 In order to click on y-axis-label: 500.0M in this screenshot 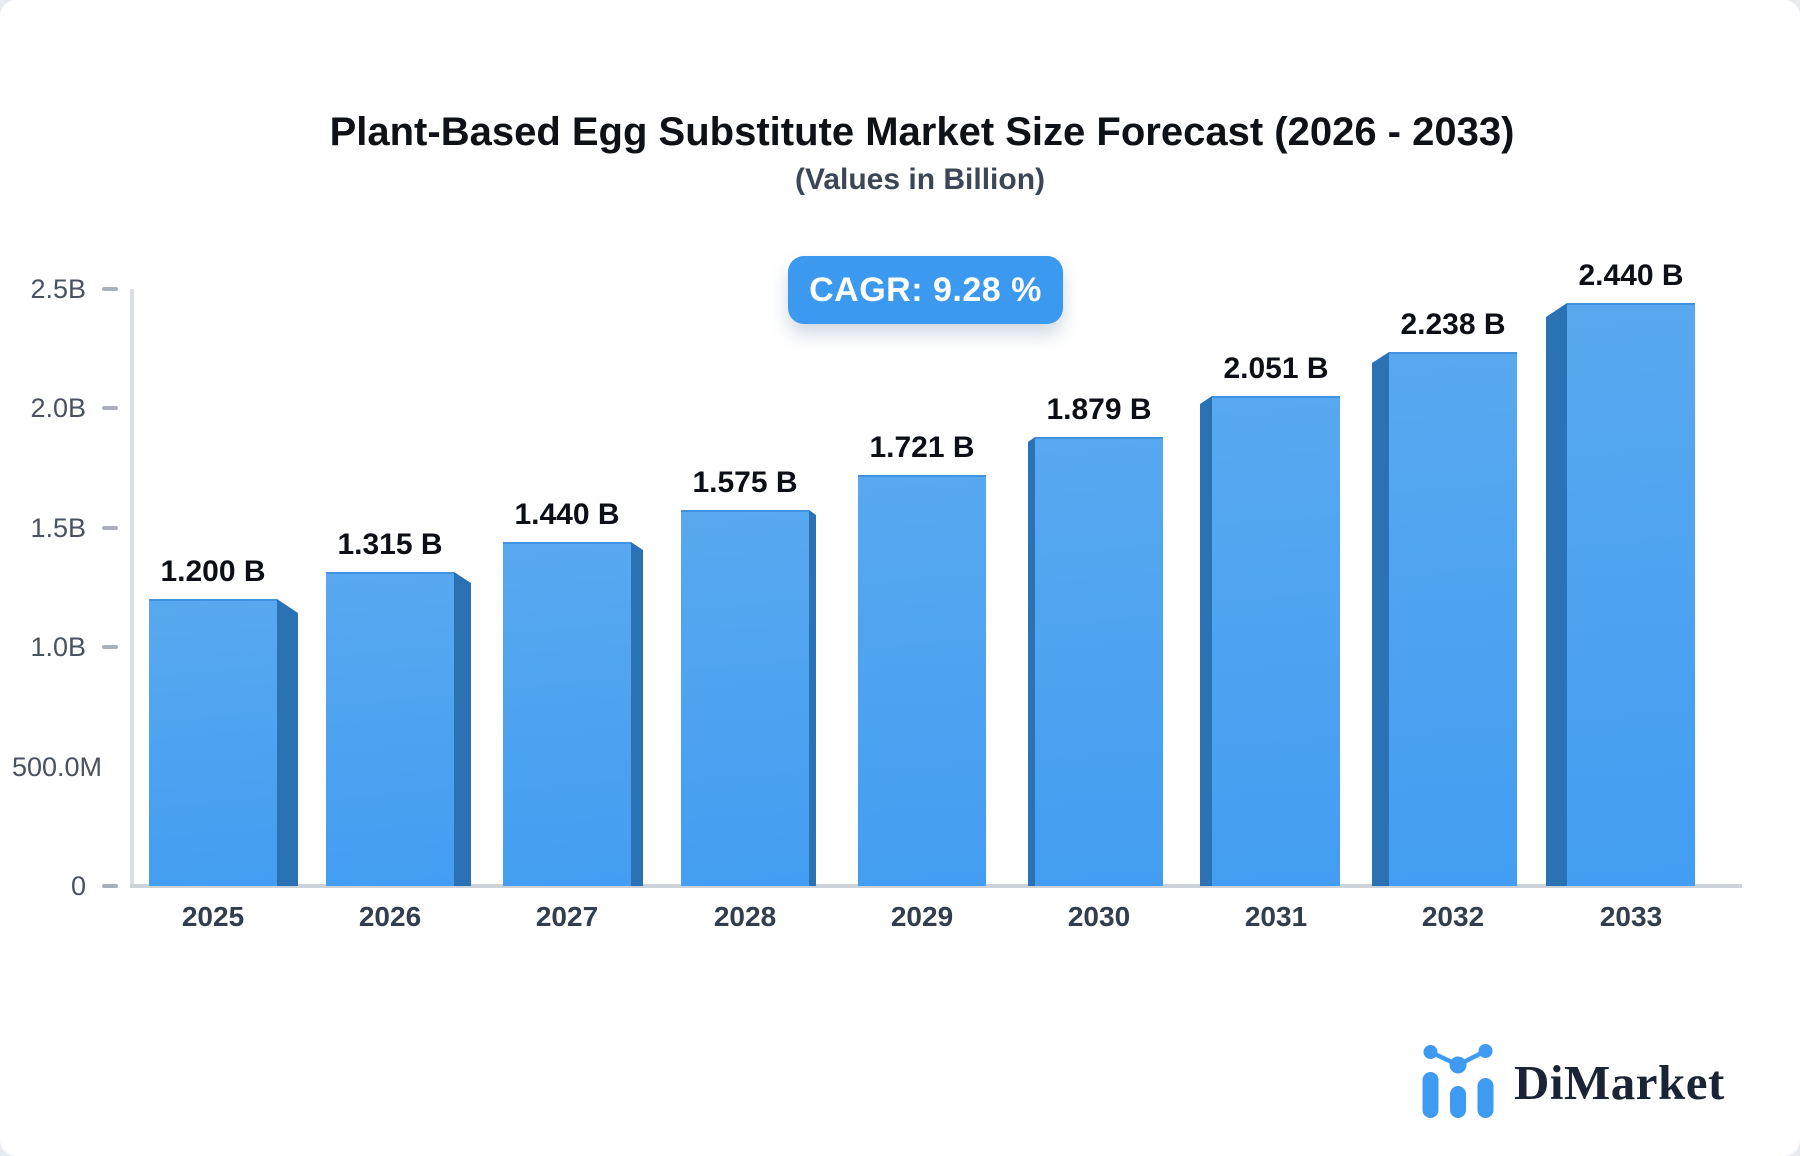, I will do `click(56, 766)`.